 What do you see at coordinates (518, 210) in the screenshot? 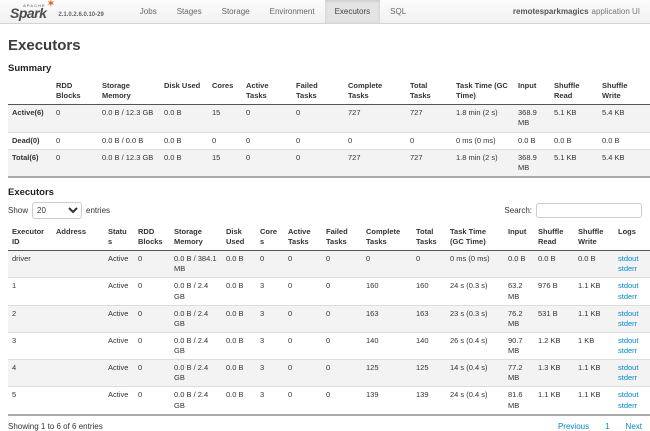
I see `search-label: Search:` at bounding box center [518, 210].